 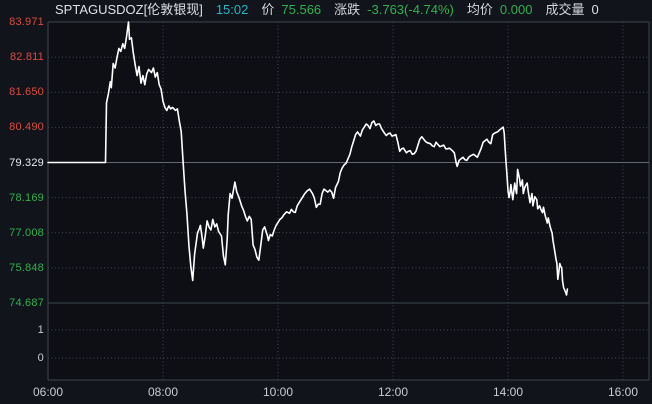 I want to click on y-axis-tick: 79.329, so click(x=26, y=162).